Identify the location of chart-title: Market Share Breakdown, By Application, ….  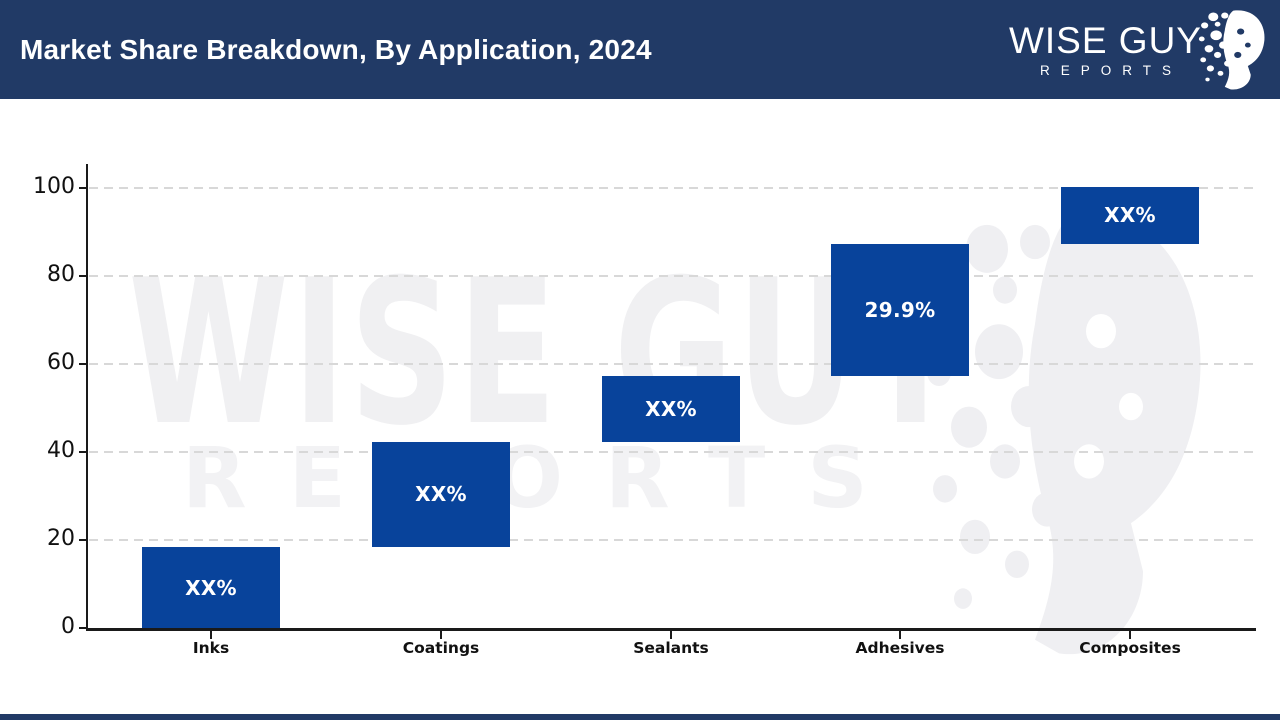
(336, 49).